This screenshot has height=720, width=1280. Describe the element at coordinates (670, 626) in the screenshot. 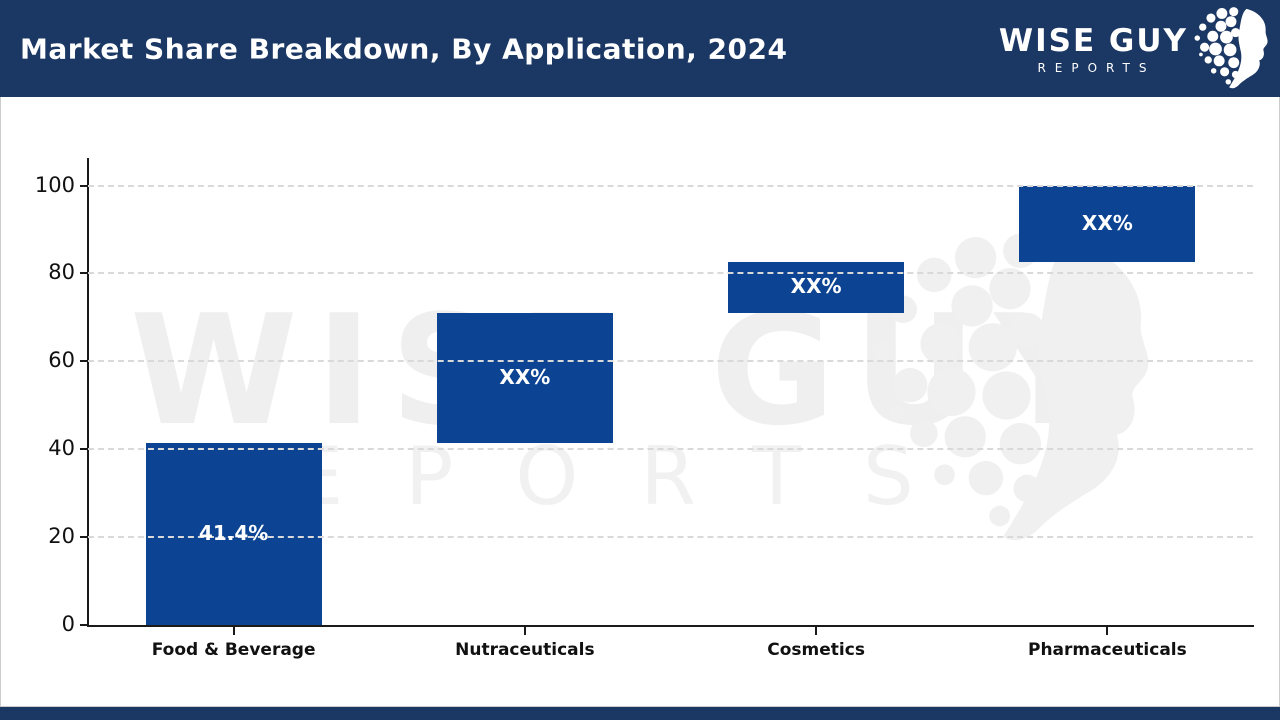

I see `x-axis-line` at that location.